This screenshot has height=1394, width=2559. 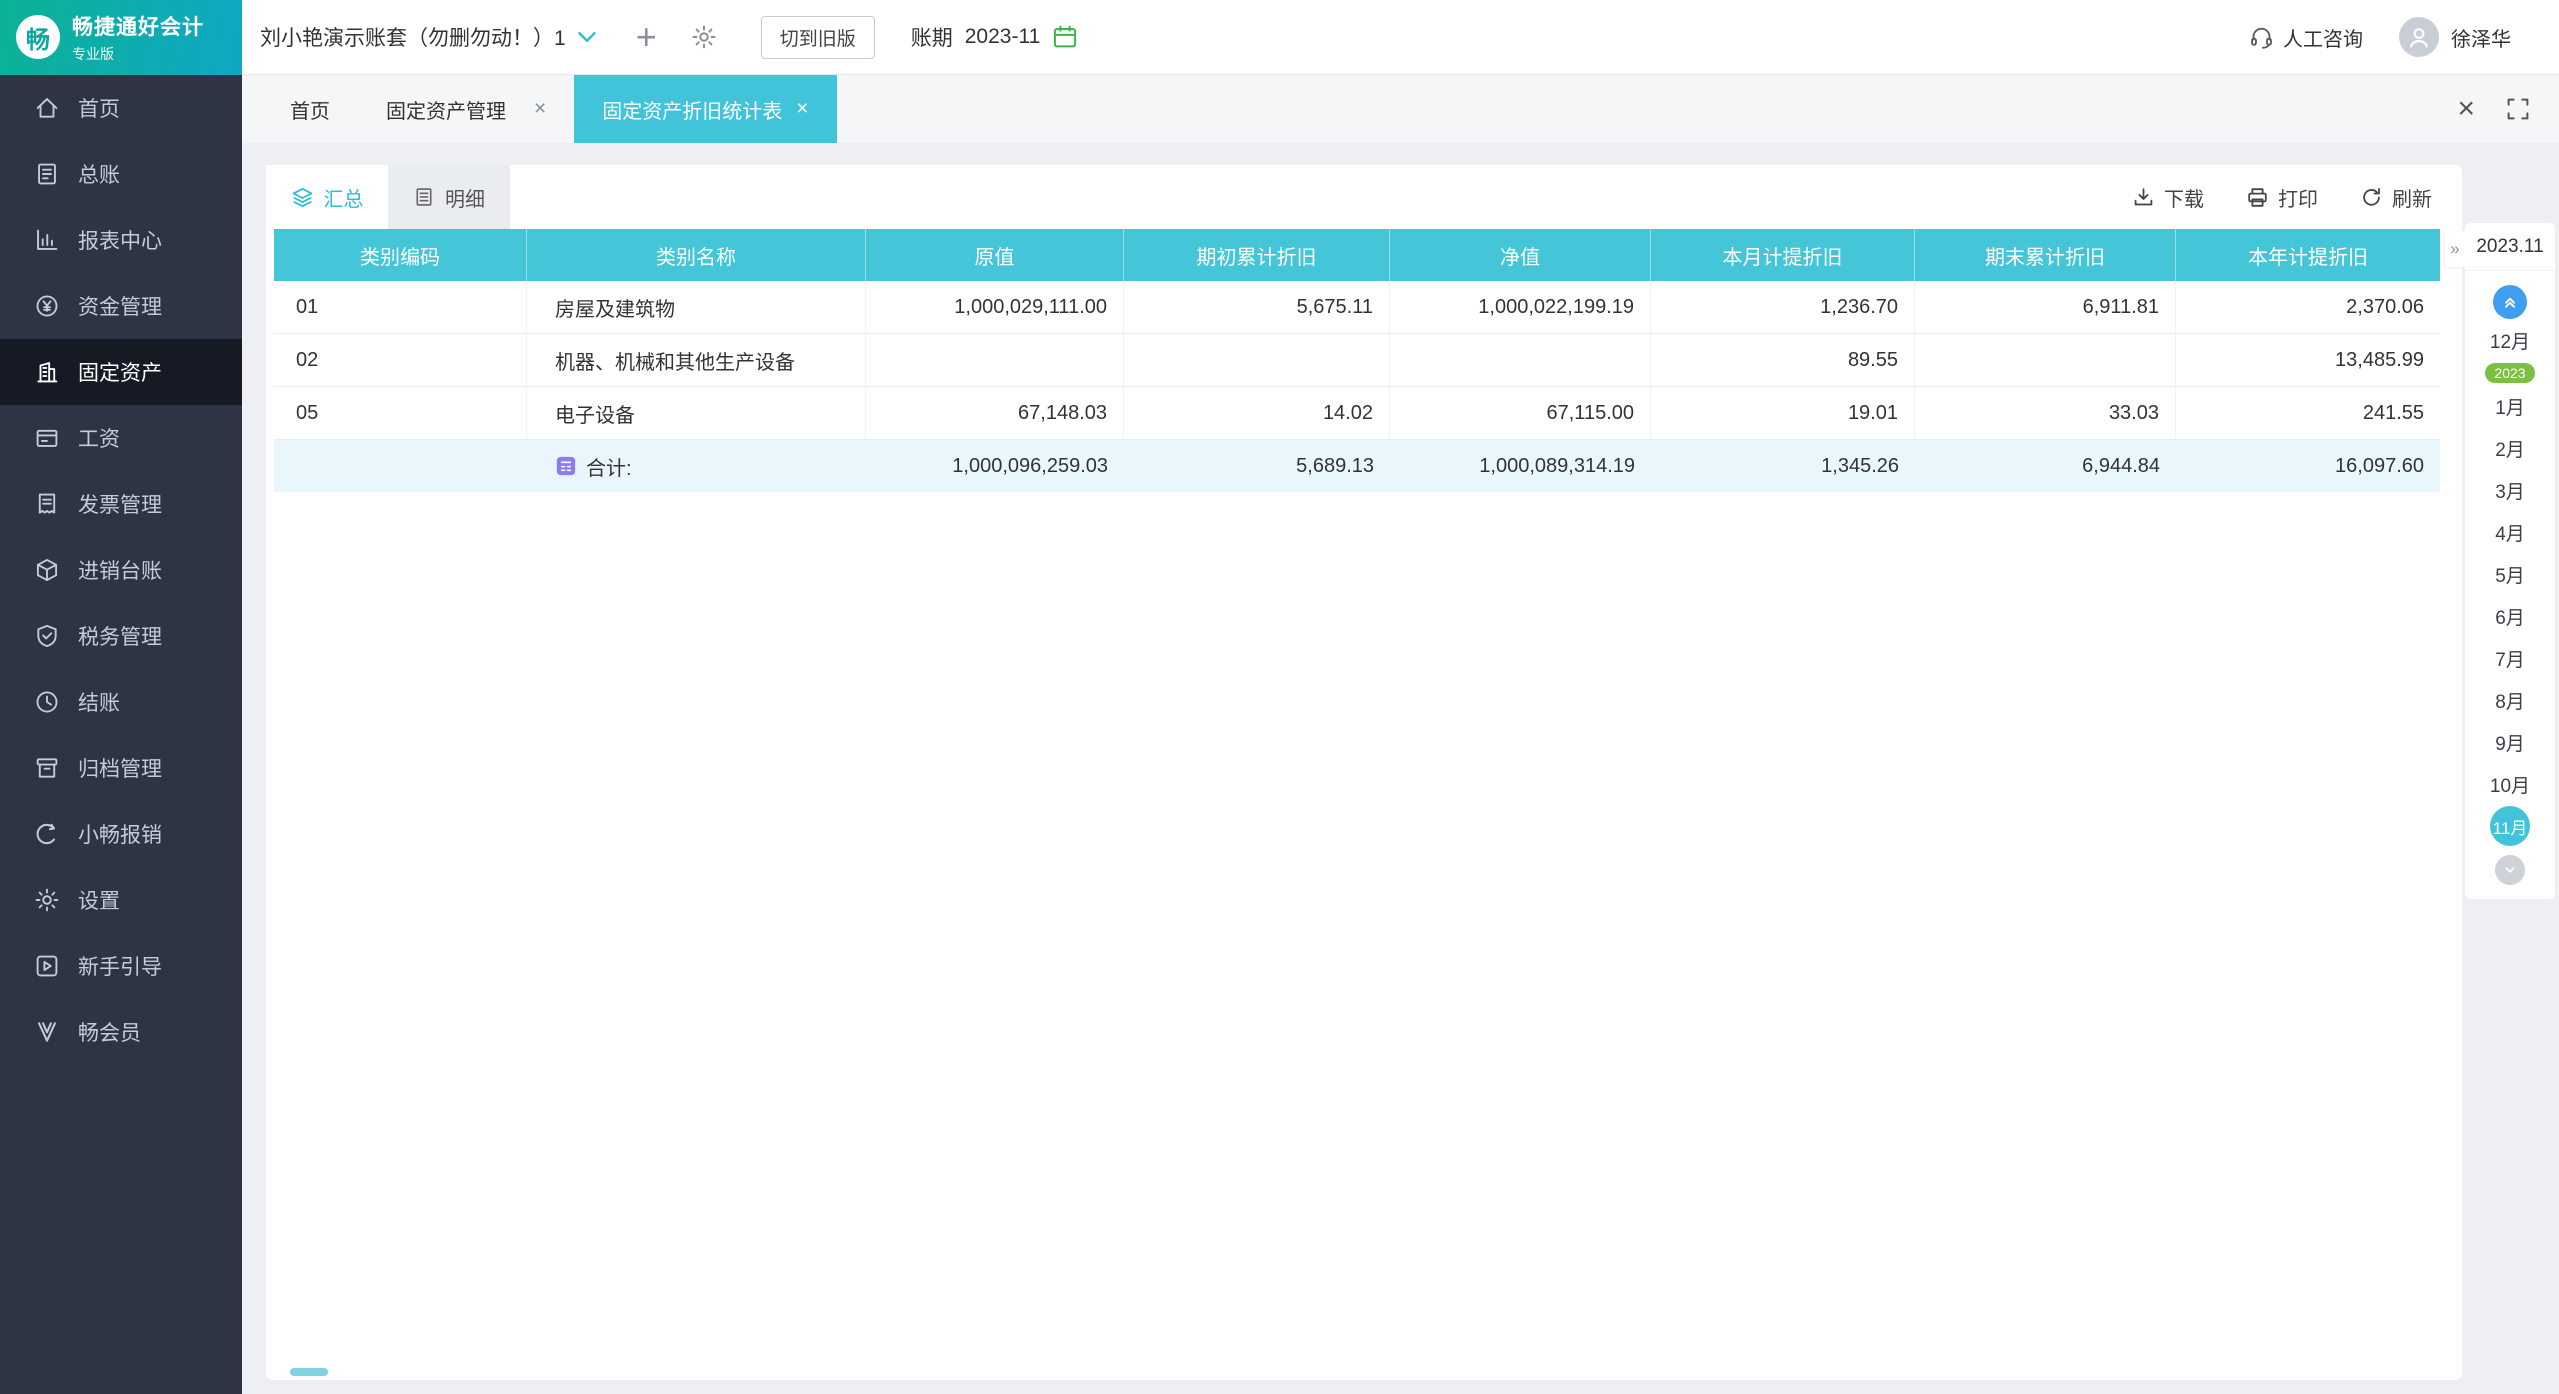 I want to click on chevron-down-icon, so click(x=586, y=37).